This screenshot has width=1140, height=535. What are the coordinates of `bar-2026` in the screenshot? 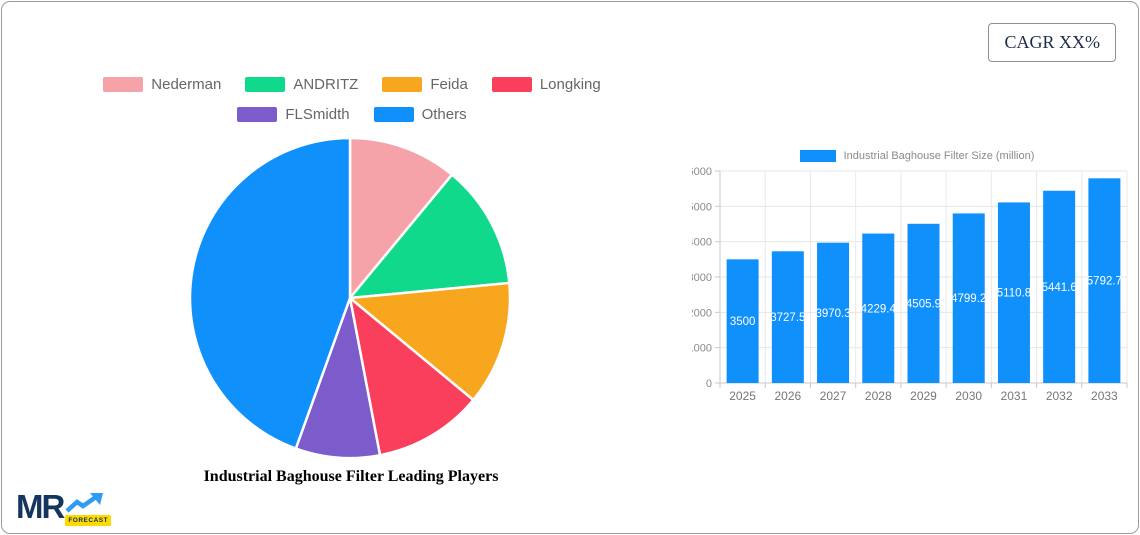 It's located at (787, 317).